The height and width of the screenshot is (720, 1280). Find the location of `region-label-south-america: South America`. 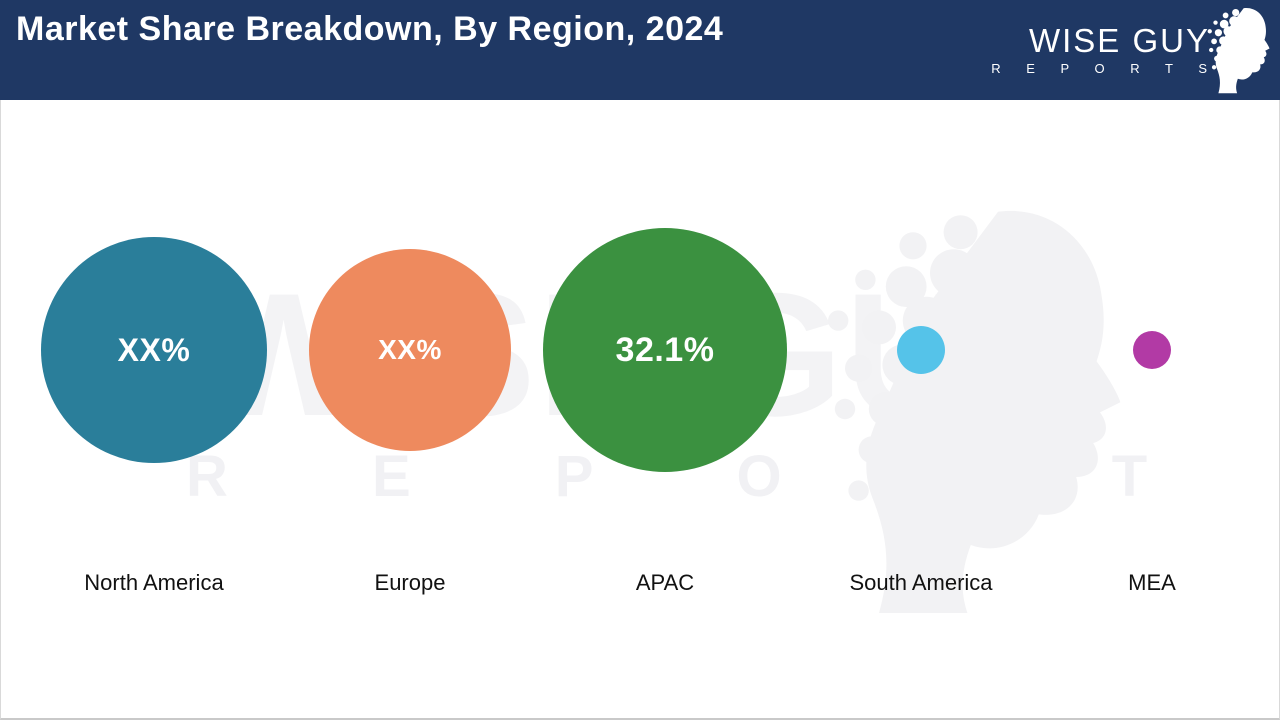

region-label-south-america: South America is located at coordinates (921, 582).